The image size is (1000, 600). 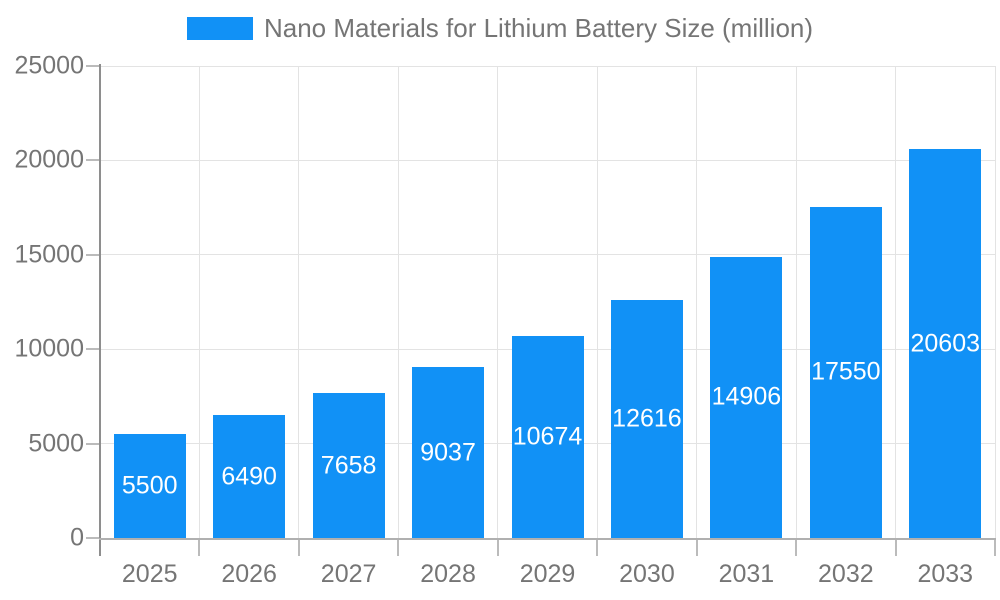 I want to click on bar-value-label: 5500, so click(x=149, y=485).